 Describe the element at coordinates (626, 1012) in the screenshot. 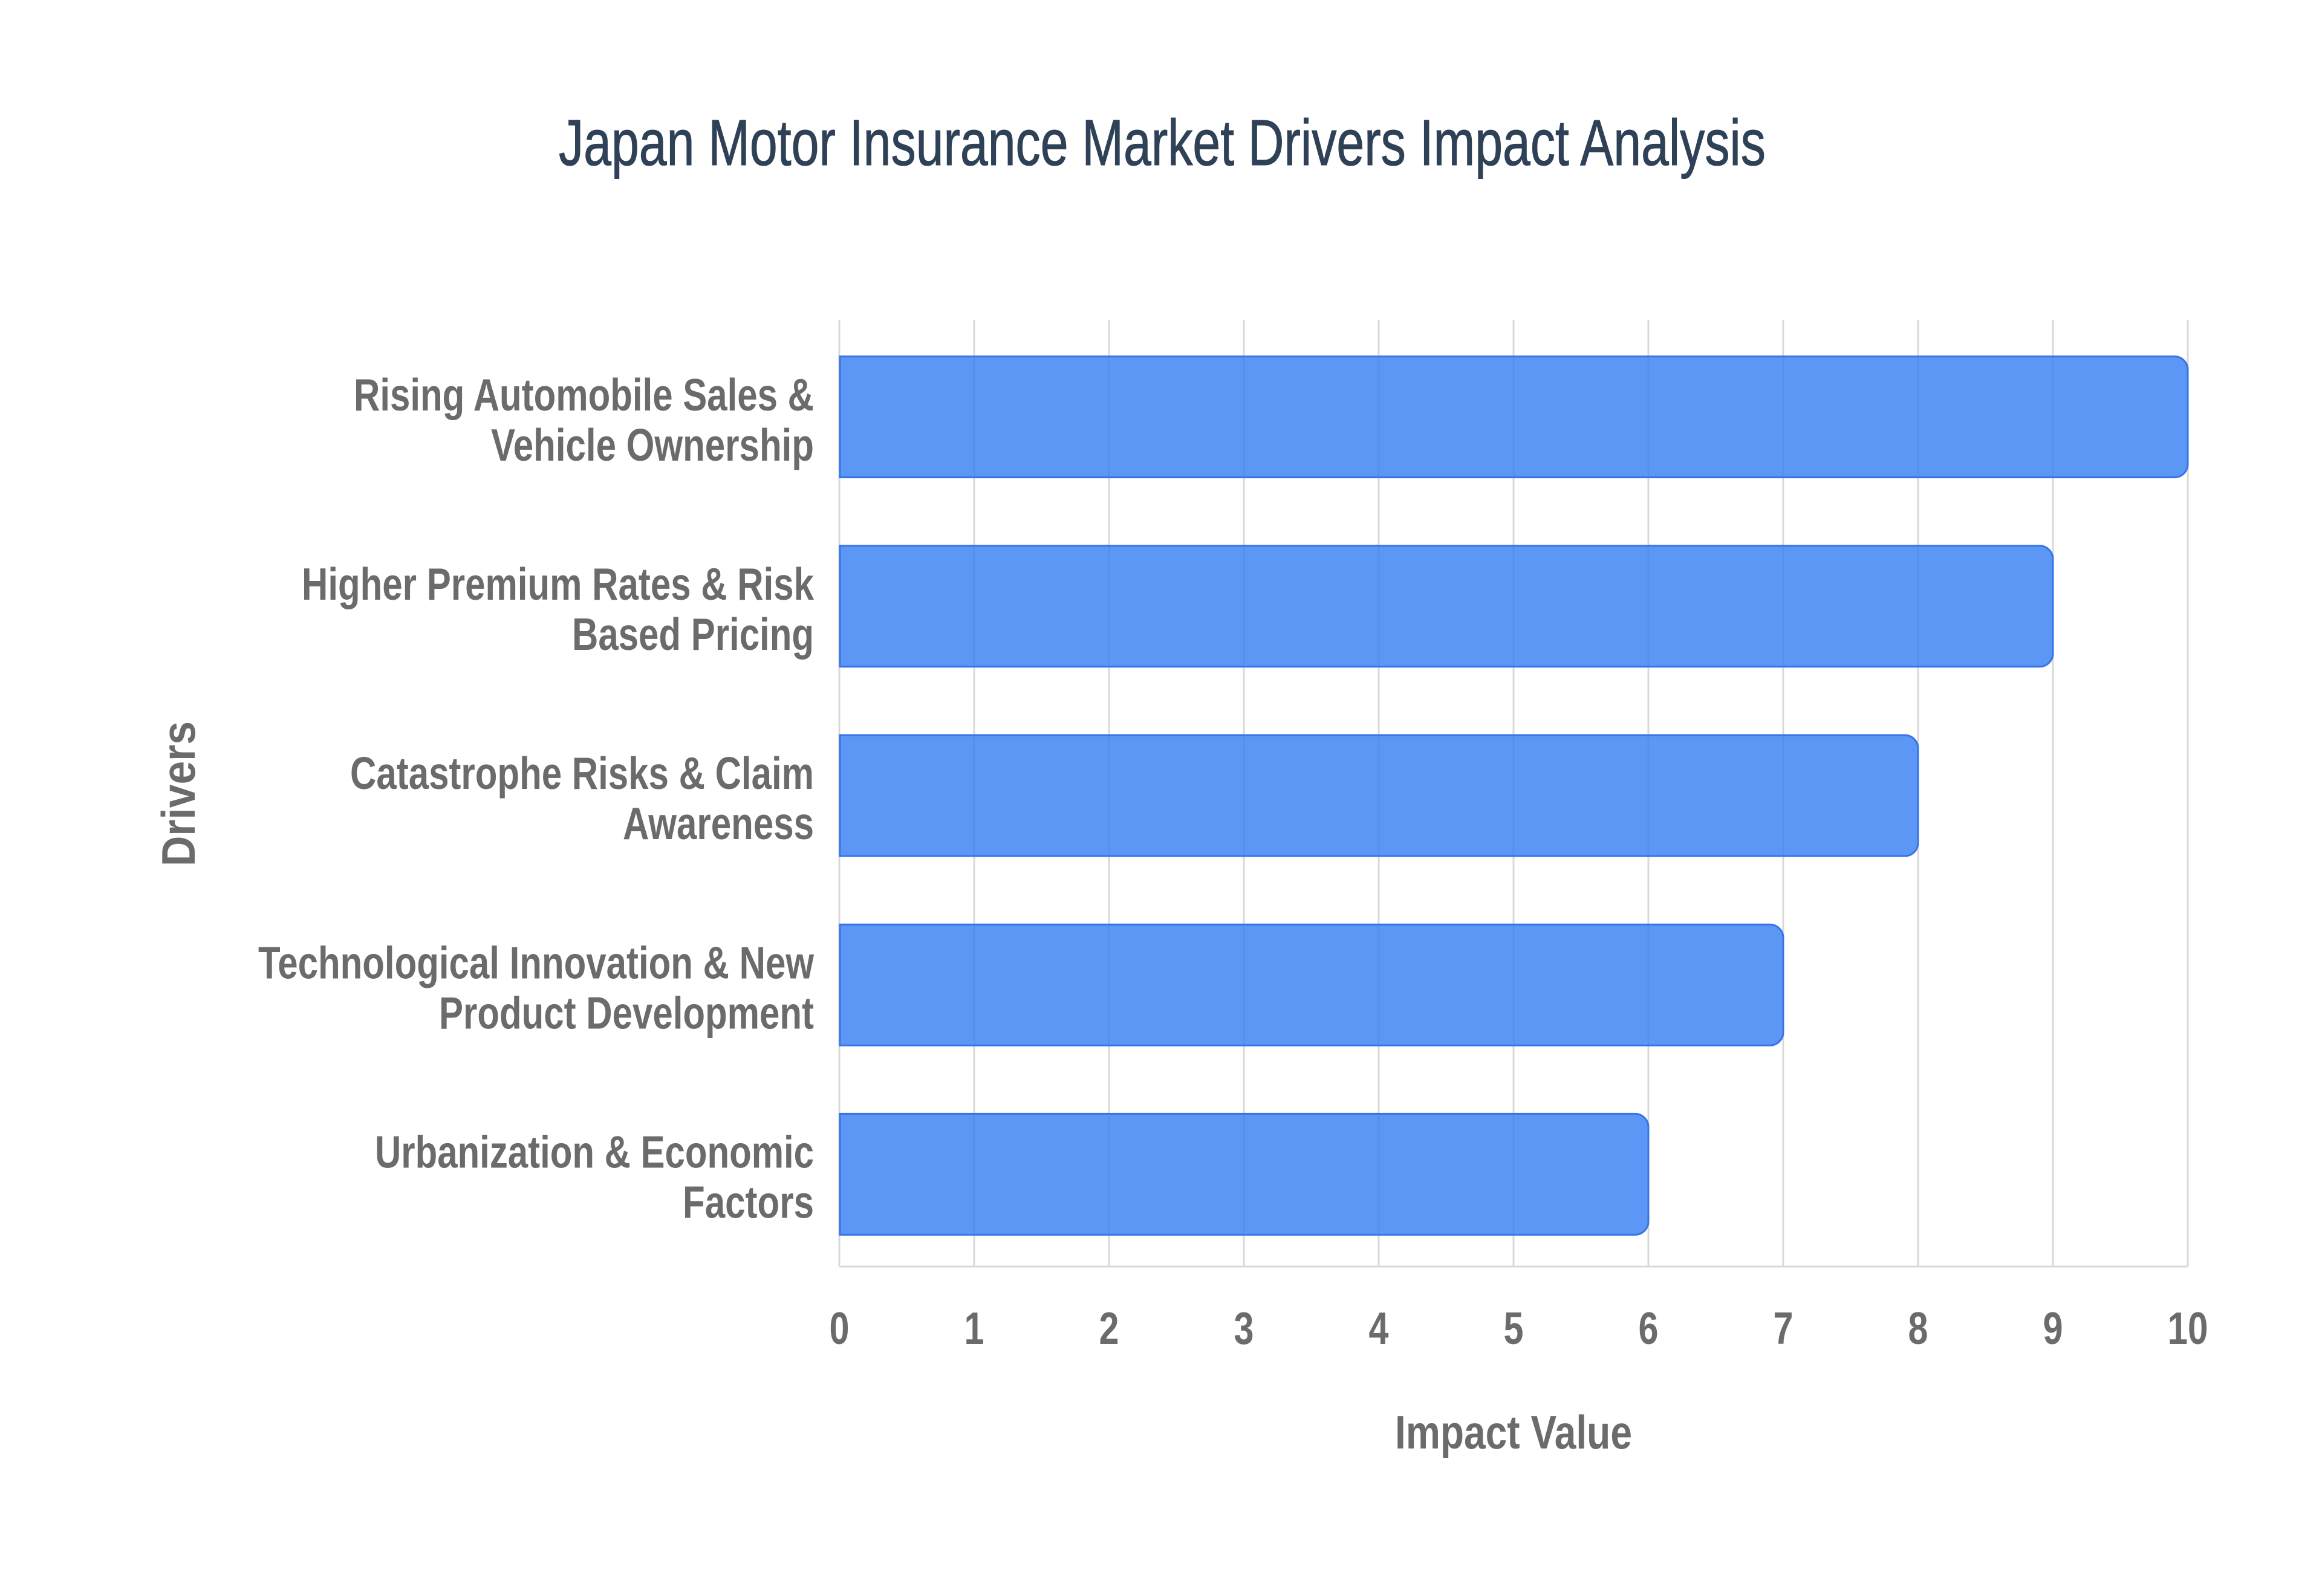

I see `svg-text: Product Development` at that location.